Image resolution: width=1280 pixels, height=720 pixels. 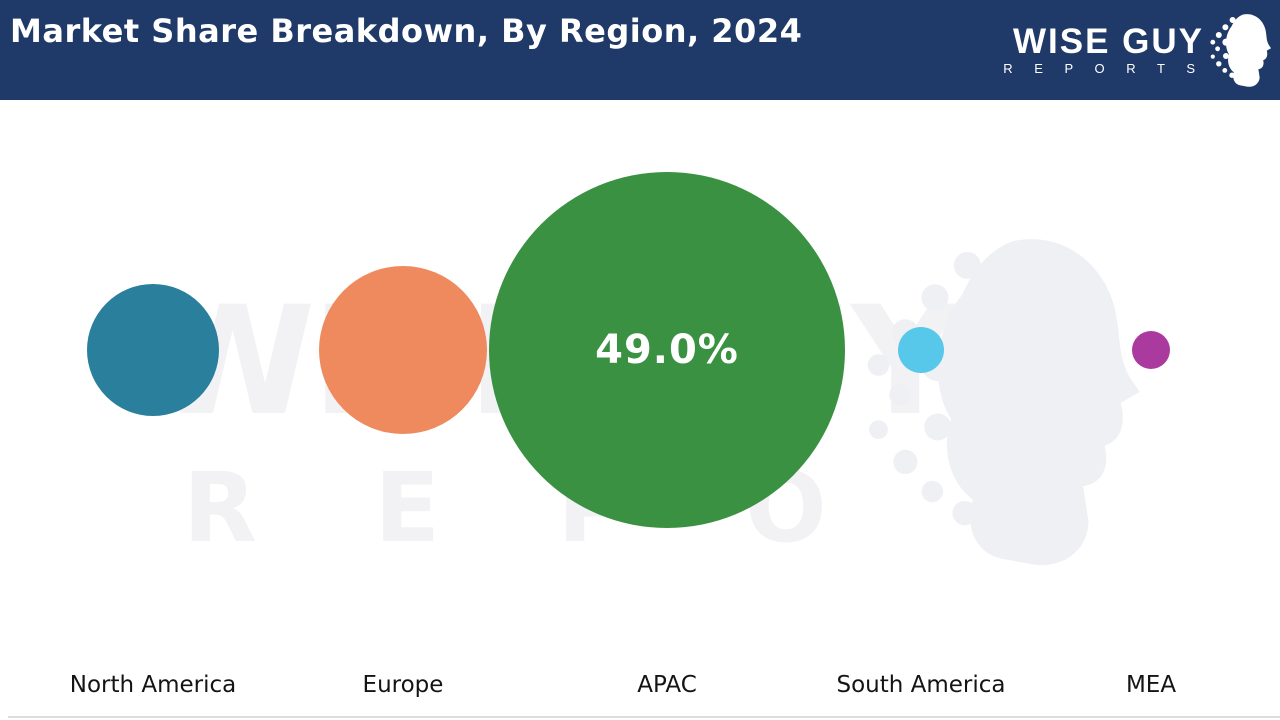 What do you see at coordinates (1103, 69) in the screenshot?
I see `brand-subtitle: R E P O R T S` at bounding box center [1103, 69].